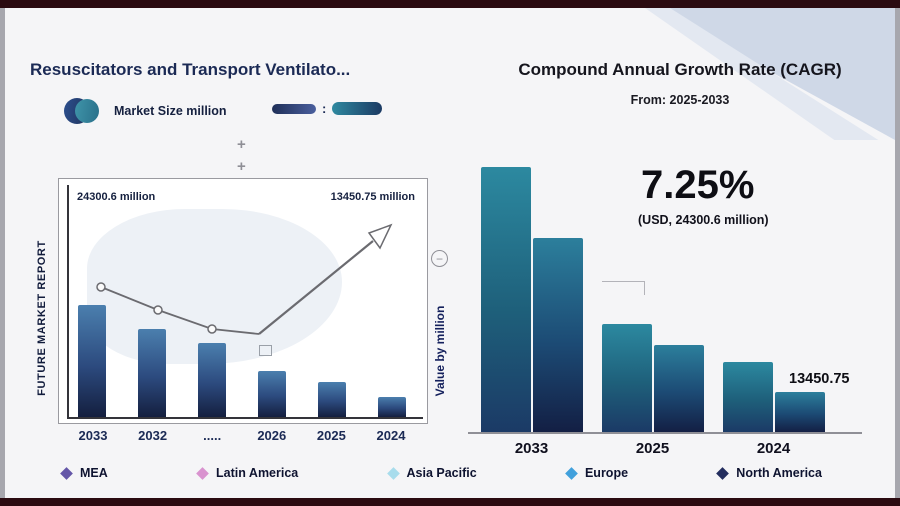  What do you see at coordinates (83, 111) in the screenshot?
I see `market-size-coin-icon` at bounding box center [83, 111].